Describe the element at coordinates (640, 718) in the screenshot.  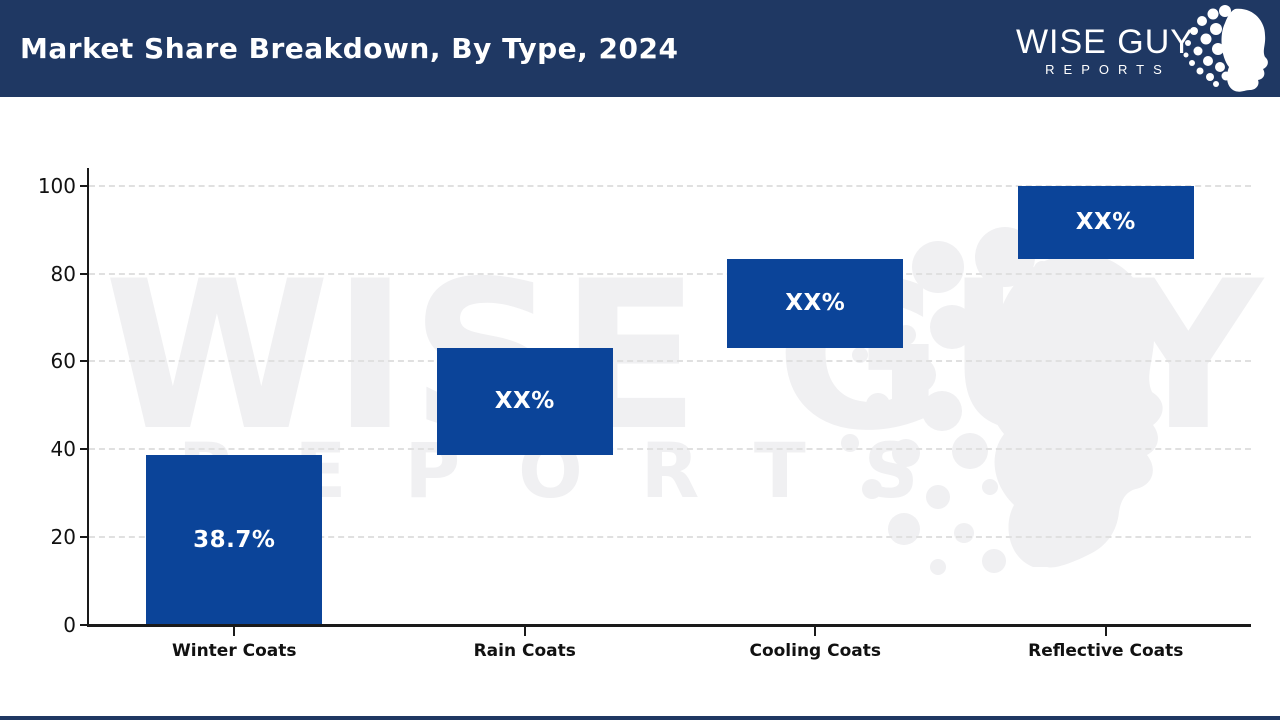
I see `bottom-accent-strip` at that location.